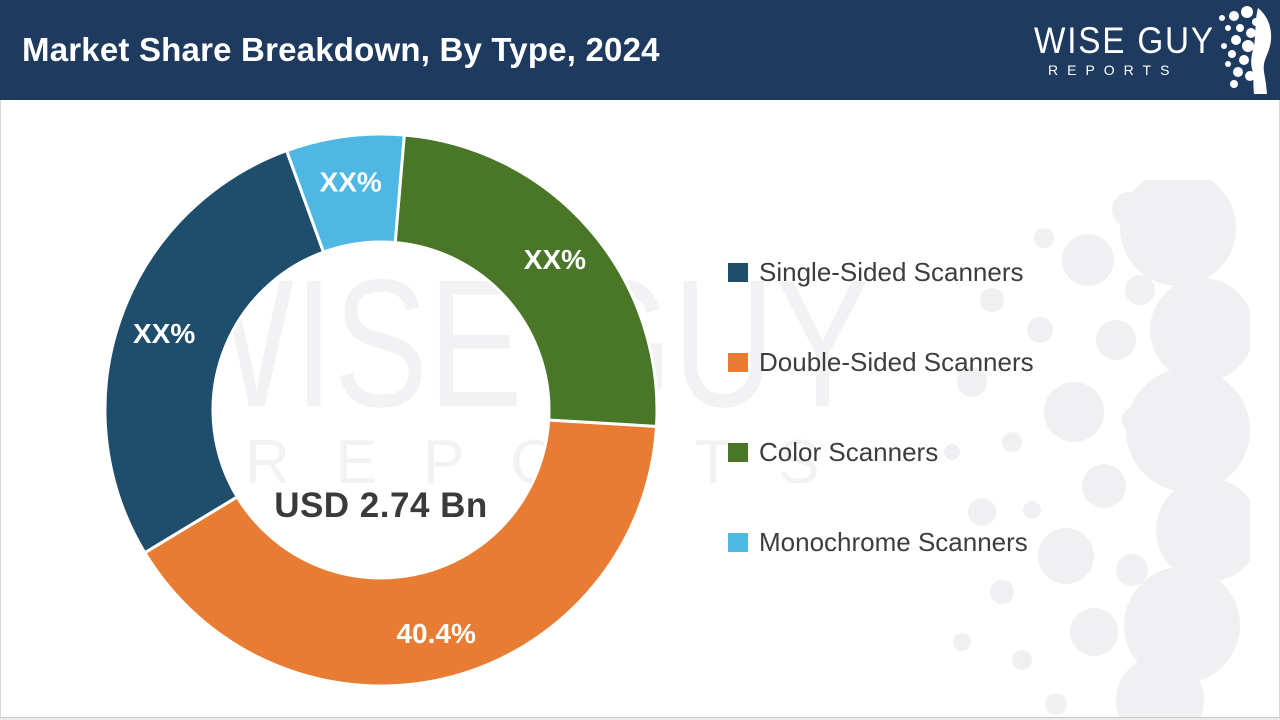  Describe the element at coordinates (214, 352) in the screenshot. I see `slice-single-sided-scanners` at that location.